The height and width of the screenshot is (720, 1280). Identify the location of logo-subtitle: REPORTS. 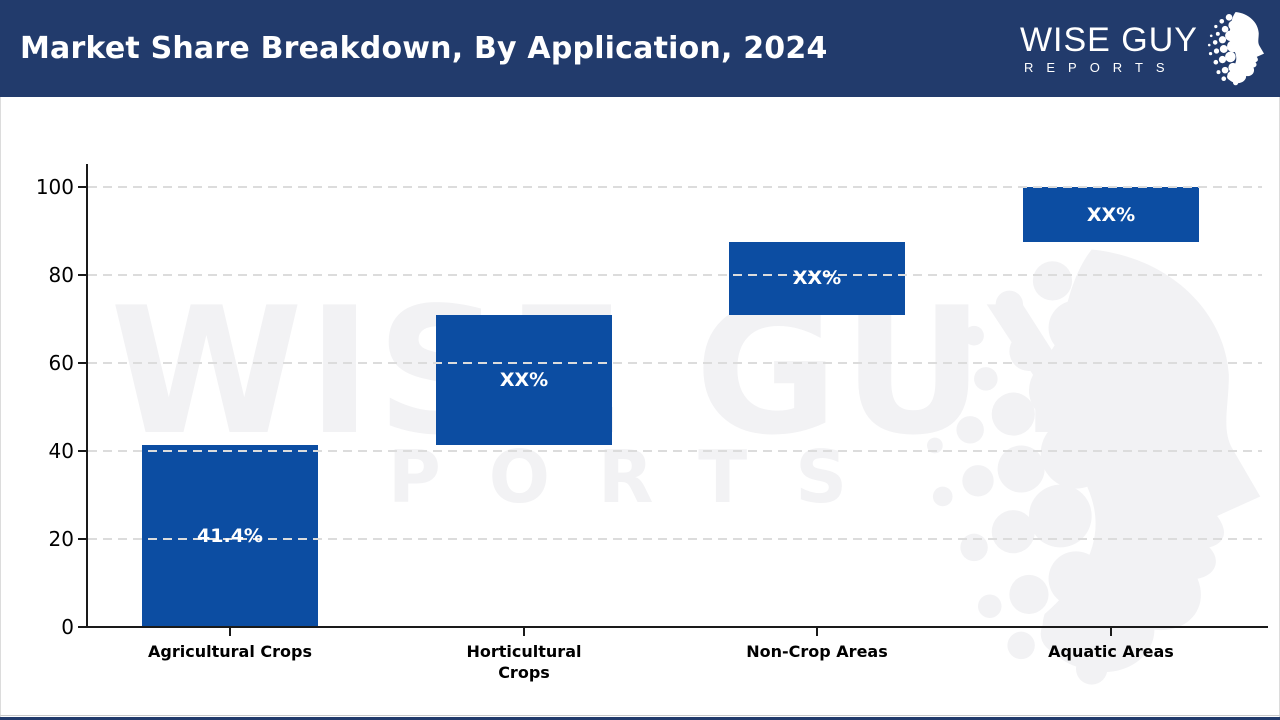
(1100, 67).